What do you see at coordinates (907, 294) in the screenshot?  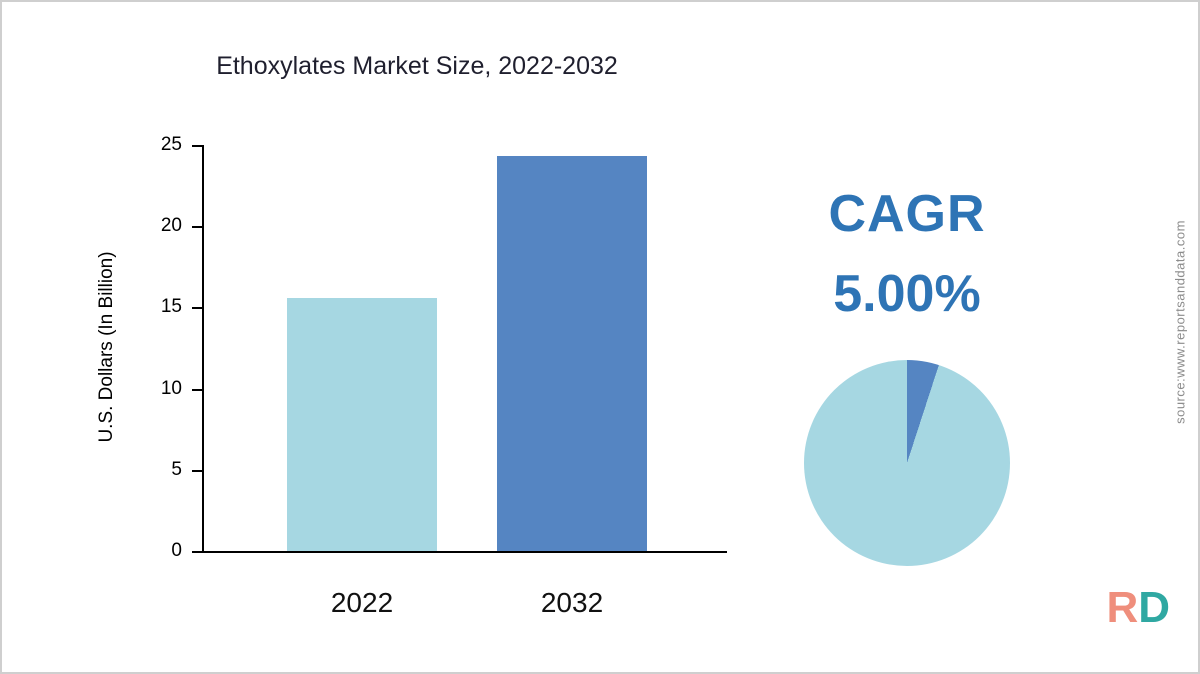 I see `cagr-value: 5.00%` at bounding box center [907, 294].